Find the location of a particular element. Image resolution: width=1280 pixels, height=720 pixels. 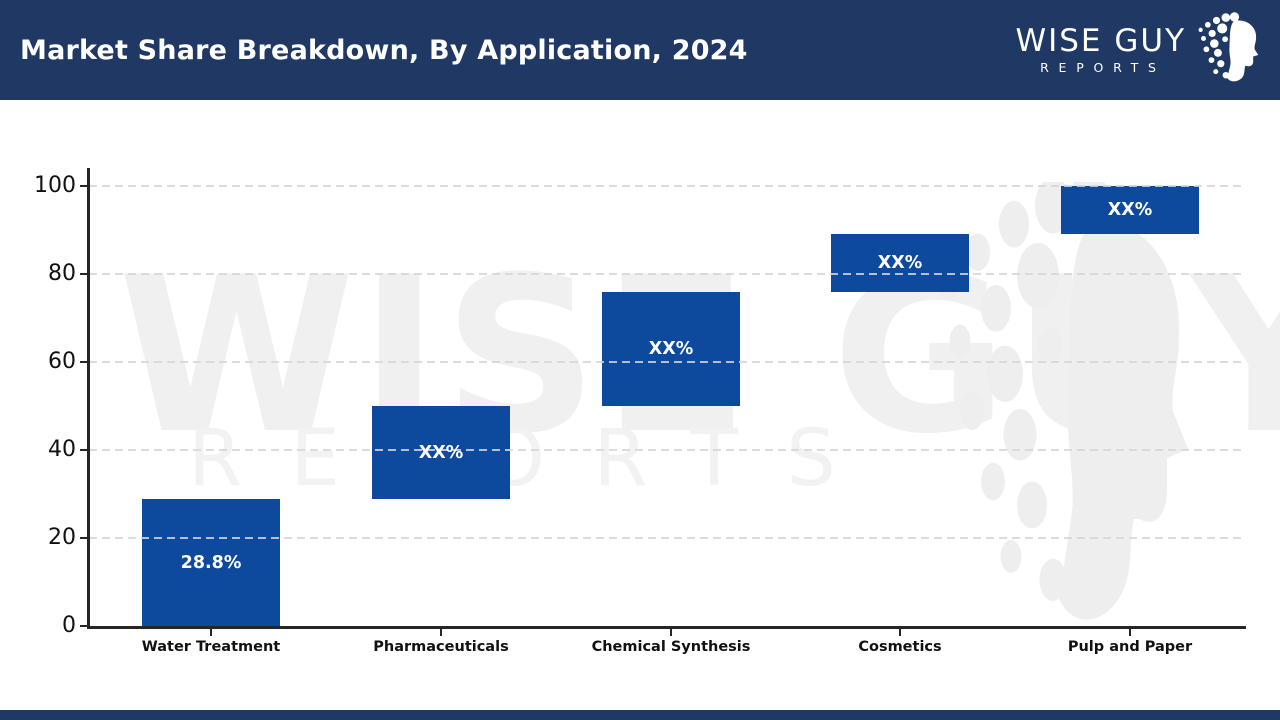

logo-subtext: REPORTS is located at coordinates (1103, 67).